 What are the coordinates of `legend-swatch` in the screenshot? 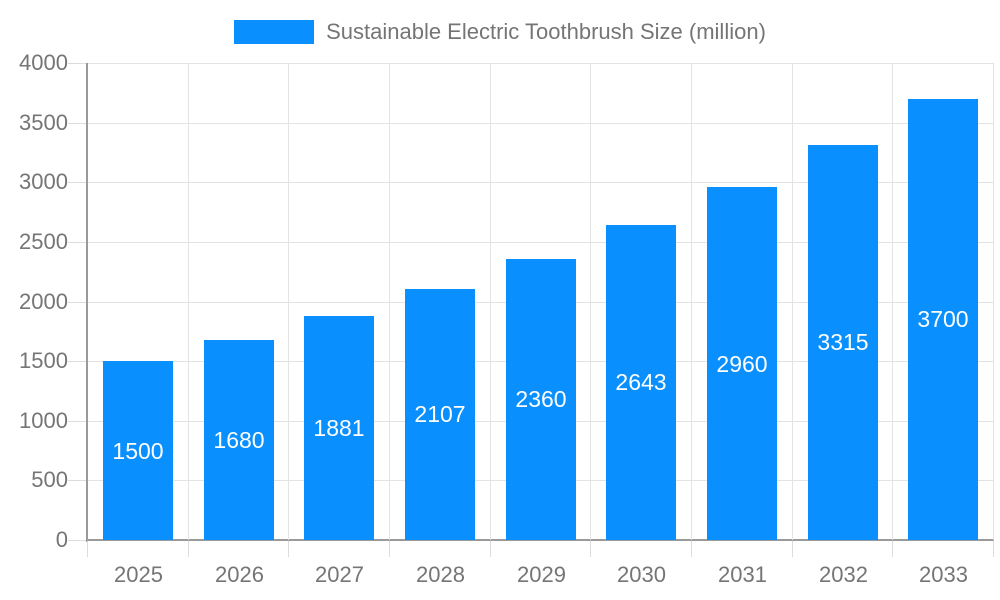 It's located at (274, 32).